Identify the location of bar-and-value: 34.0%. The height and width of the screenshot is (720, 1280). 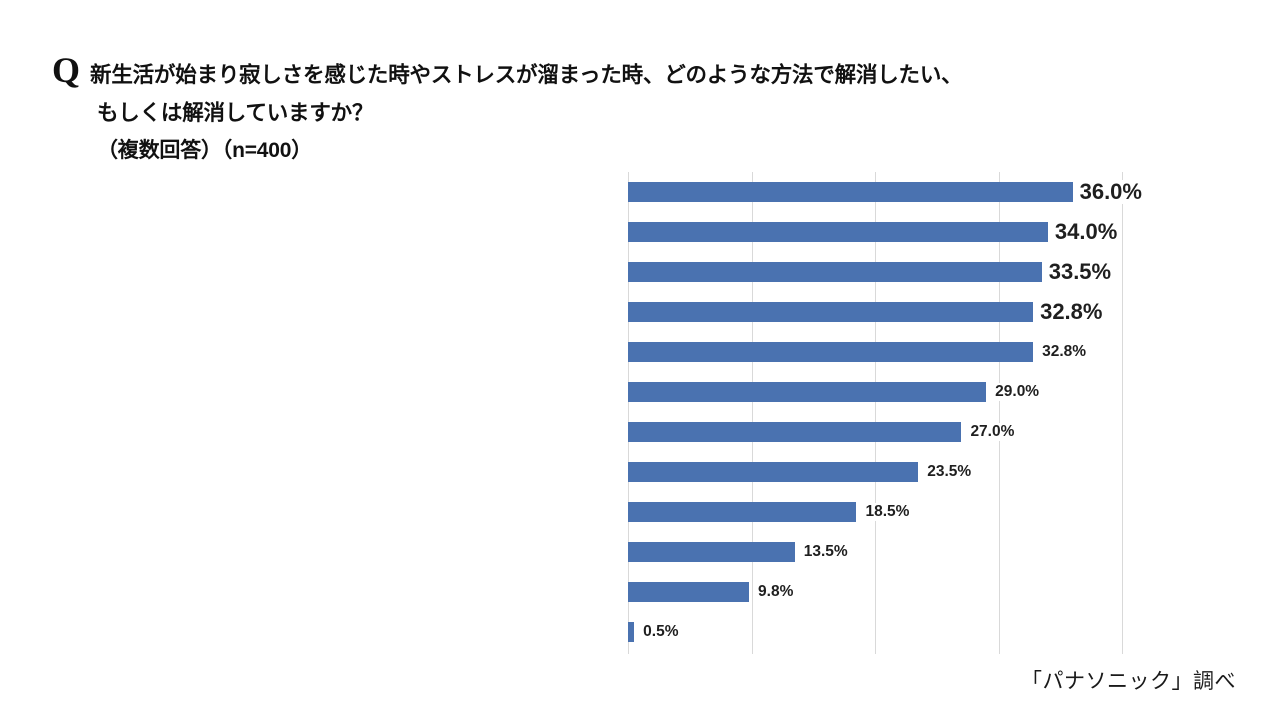
(874, 232).